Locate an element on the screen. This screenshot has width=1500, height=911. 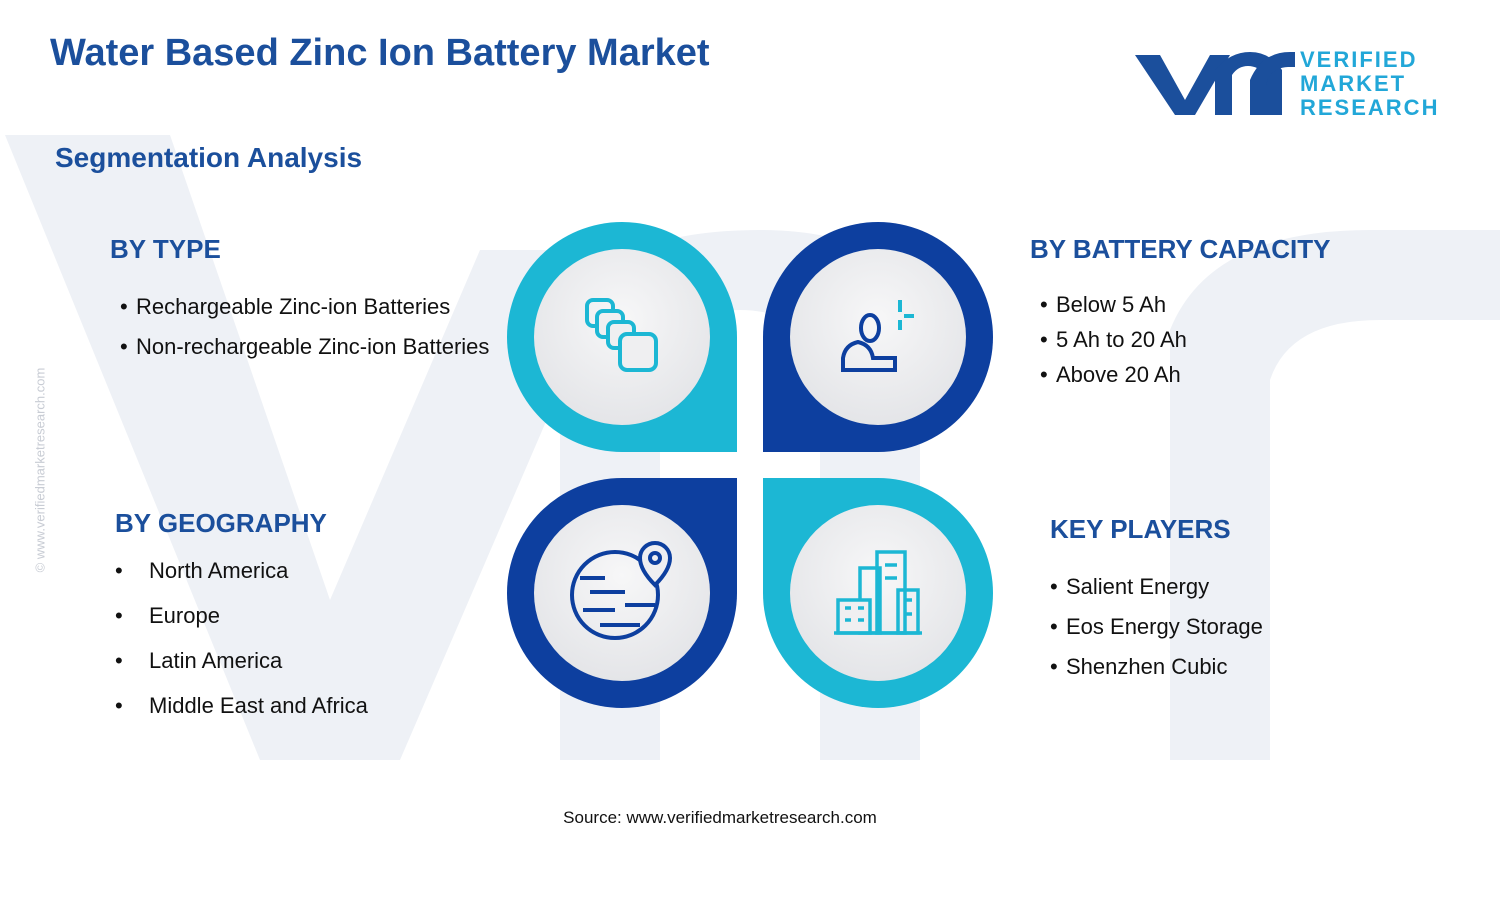
watermark-text: © www.verifiedmarketresearch.com is located at coordinates (40, 470).